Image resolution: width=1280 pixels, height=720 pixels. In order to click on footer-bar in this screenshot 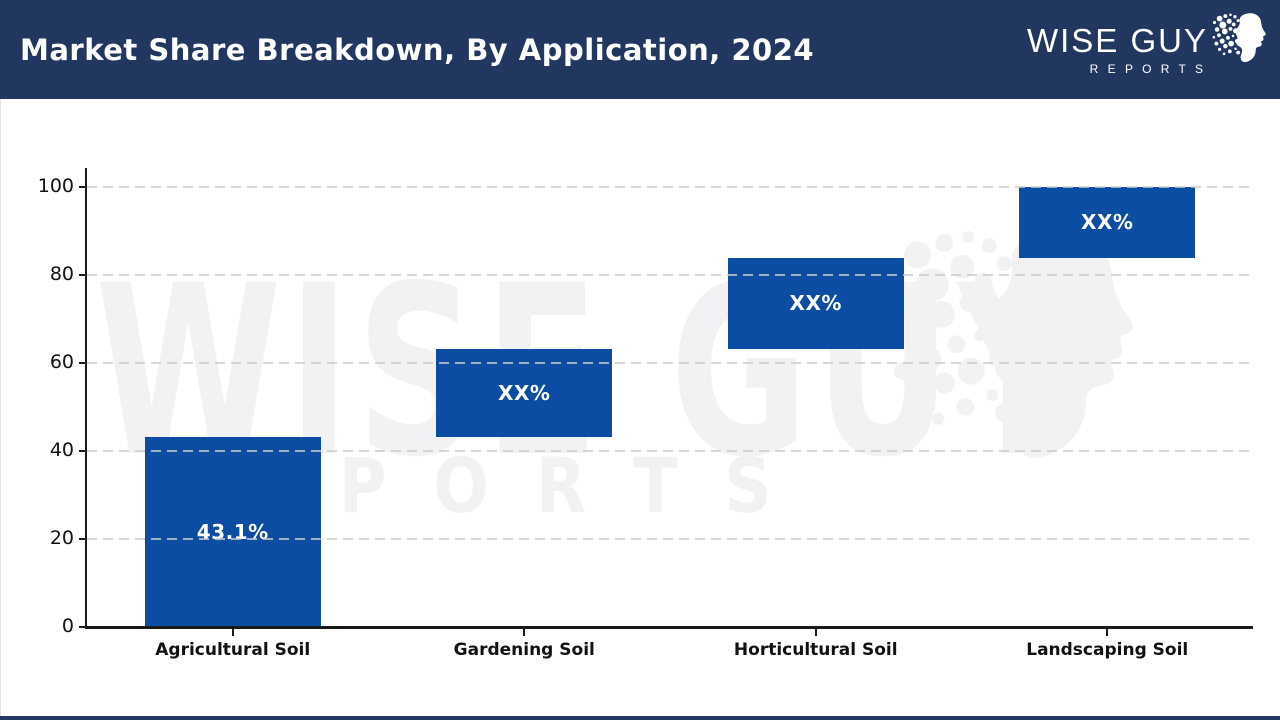, I will do `click(640, 718)`.